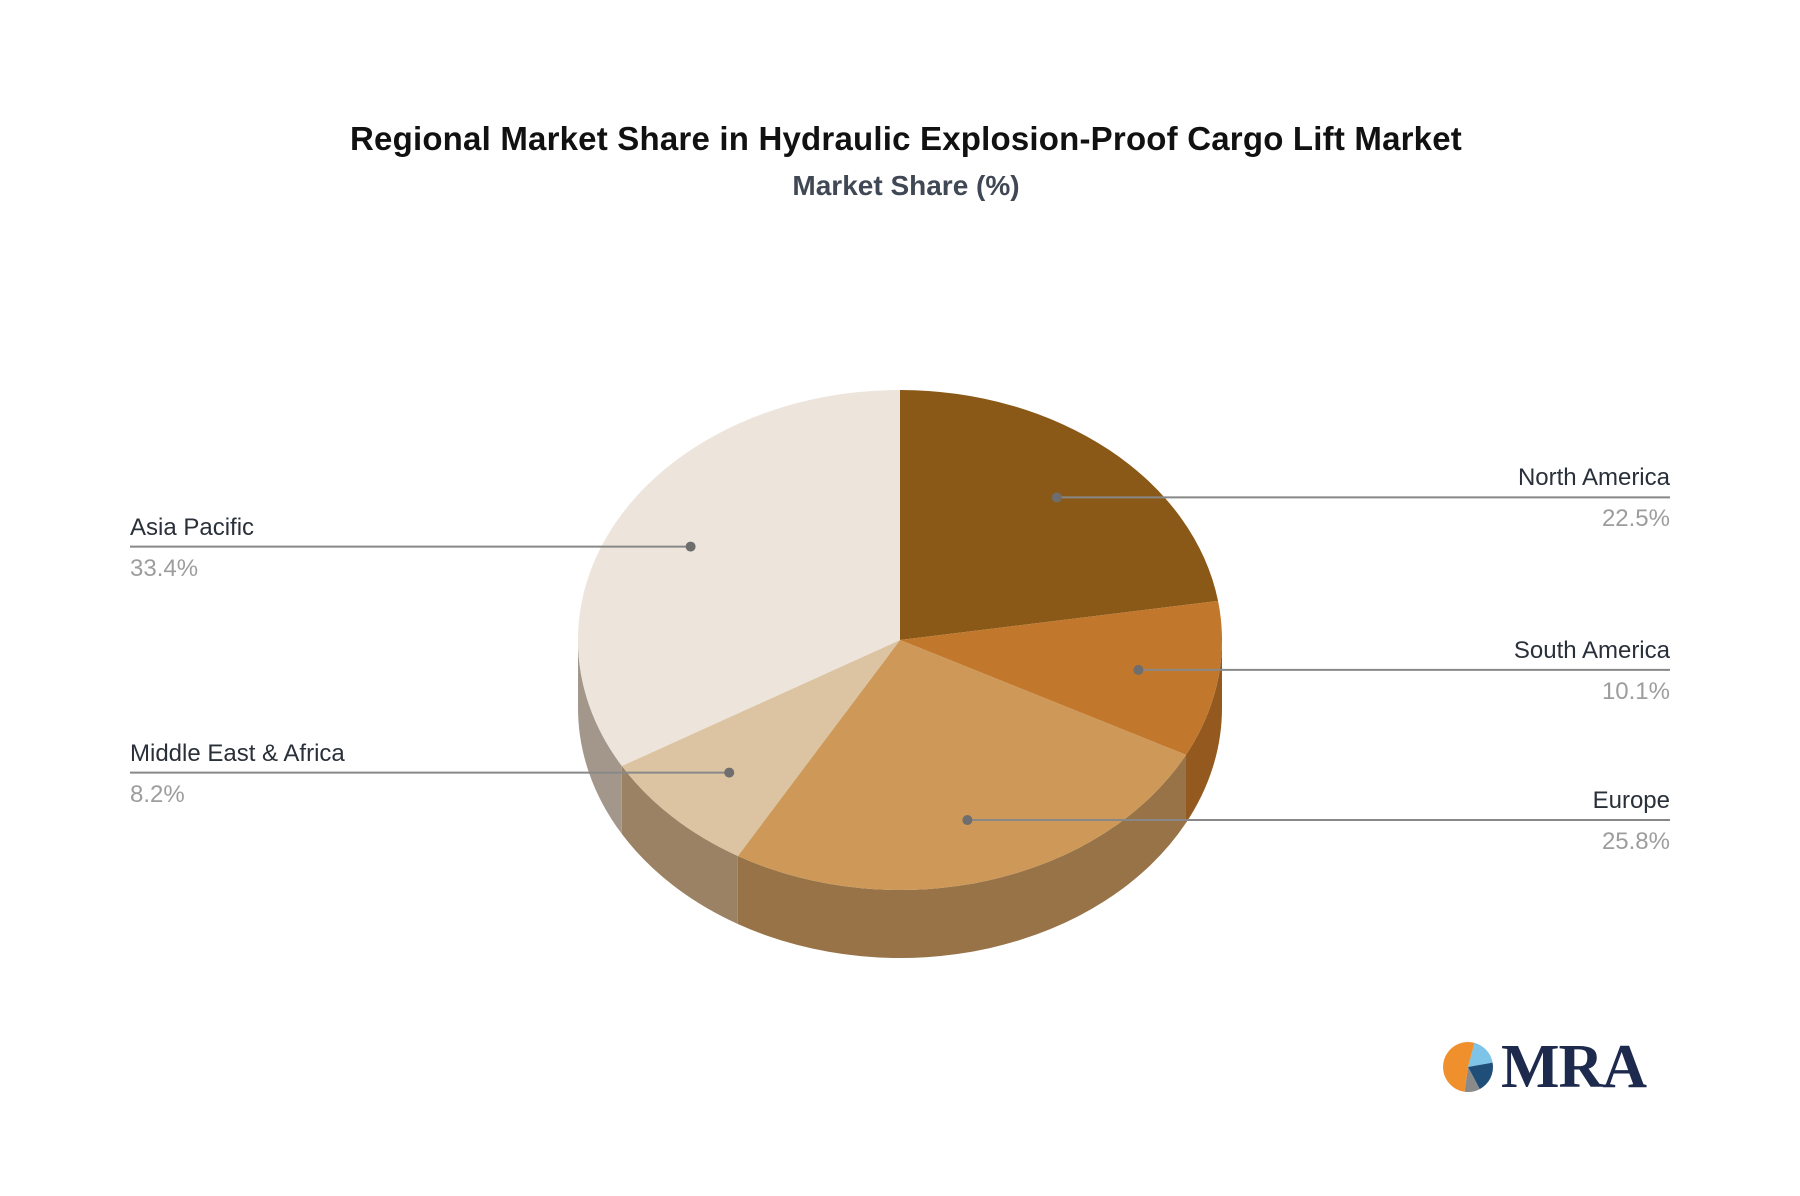 This screenshot has height=1196, width=1800. I want to click on callout-middle-east-africa: Middle East & Africa 8.2%, so click(237, 774).